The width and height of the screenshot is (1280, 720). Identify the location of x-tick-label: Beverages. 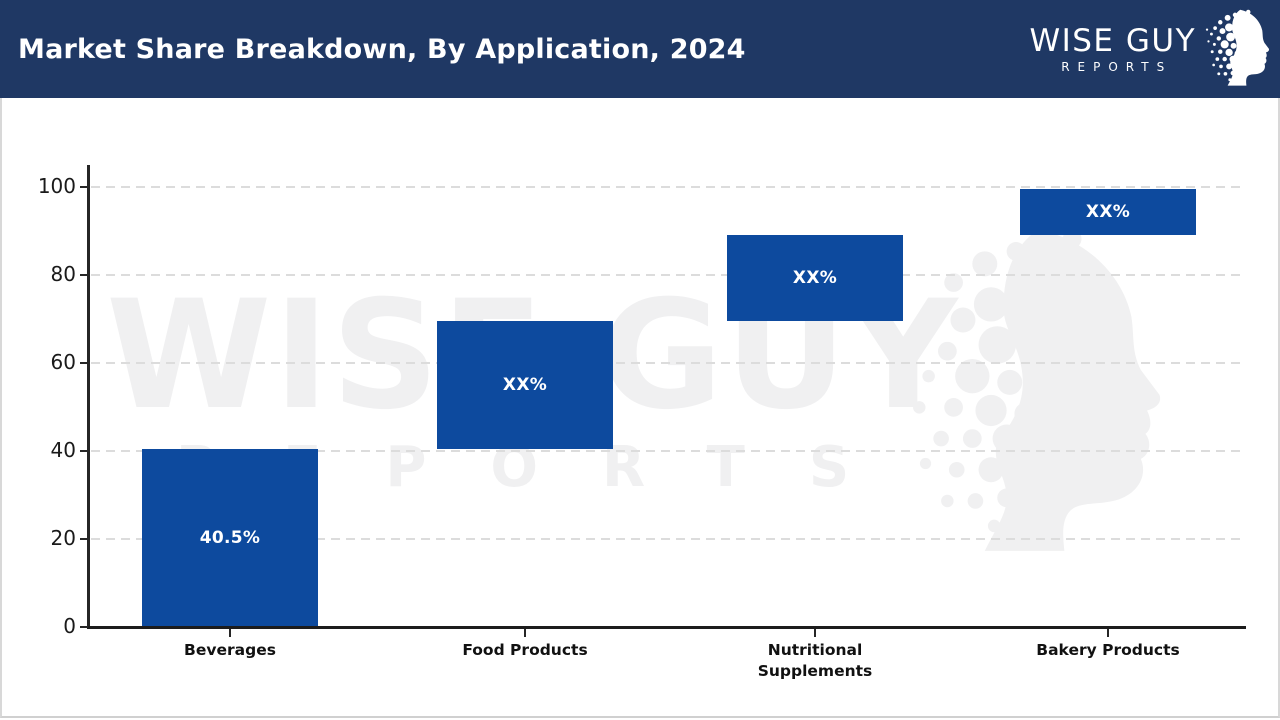
(230, 650).